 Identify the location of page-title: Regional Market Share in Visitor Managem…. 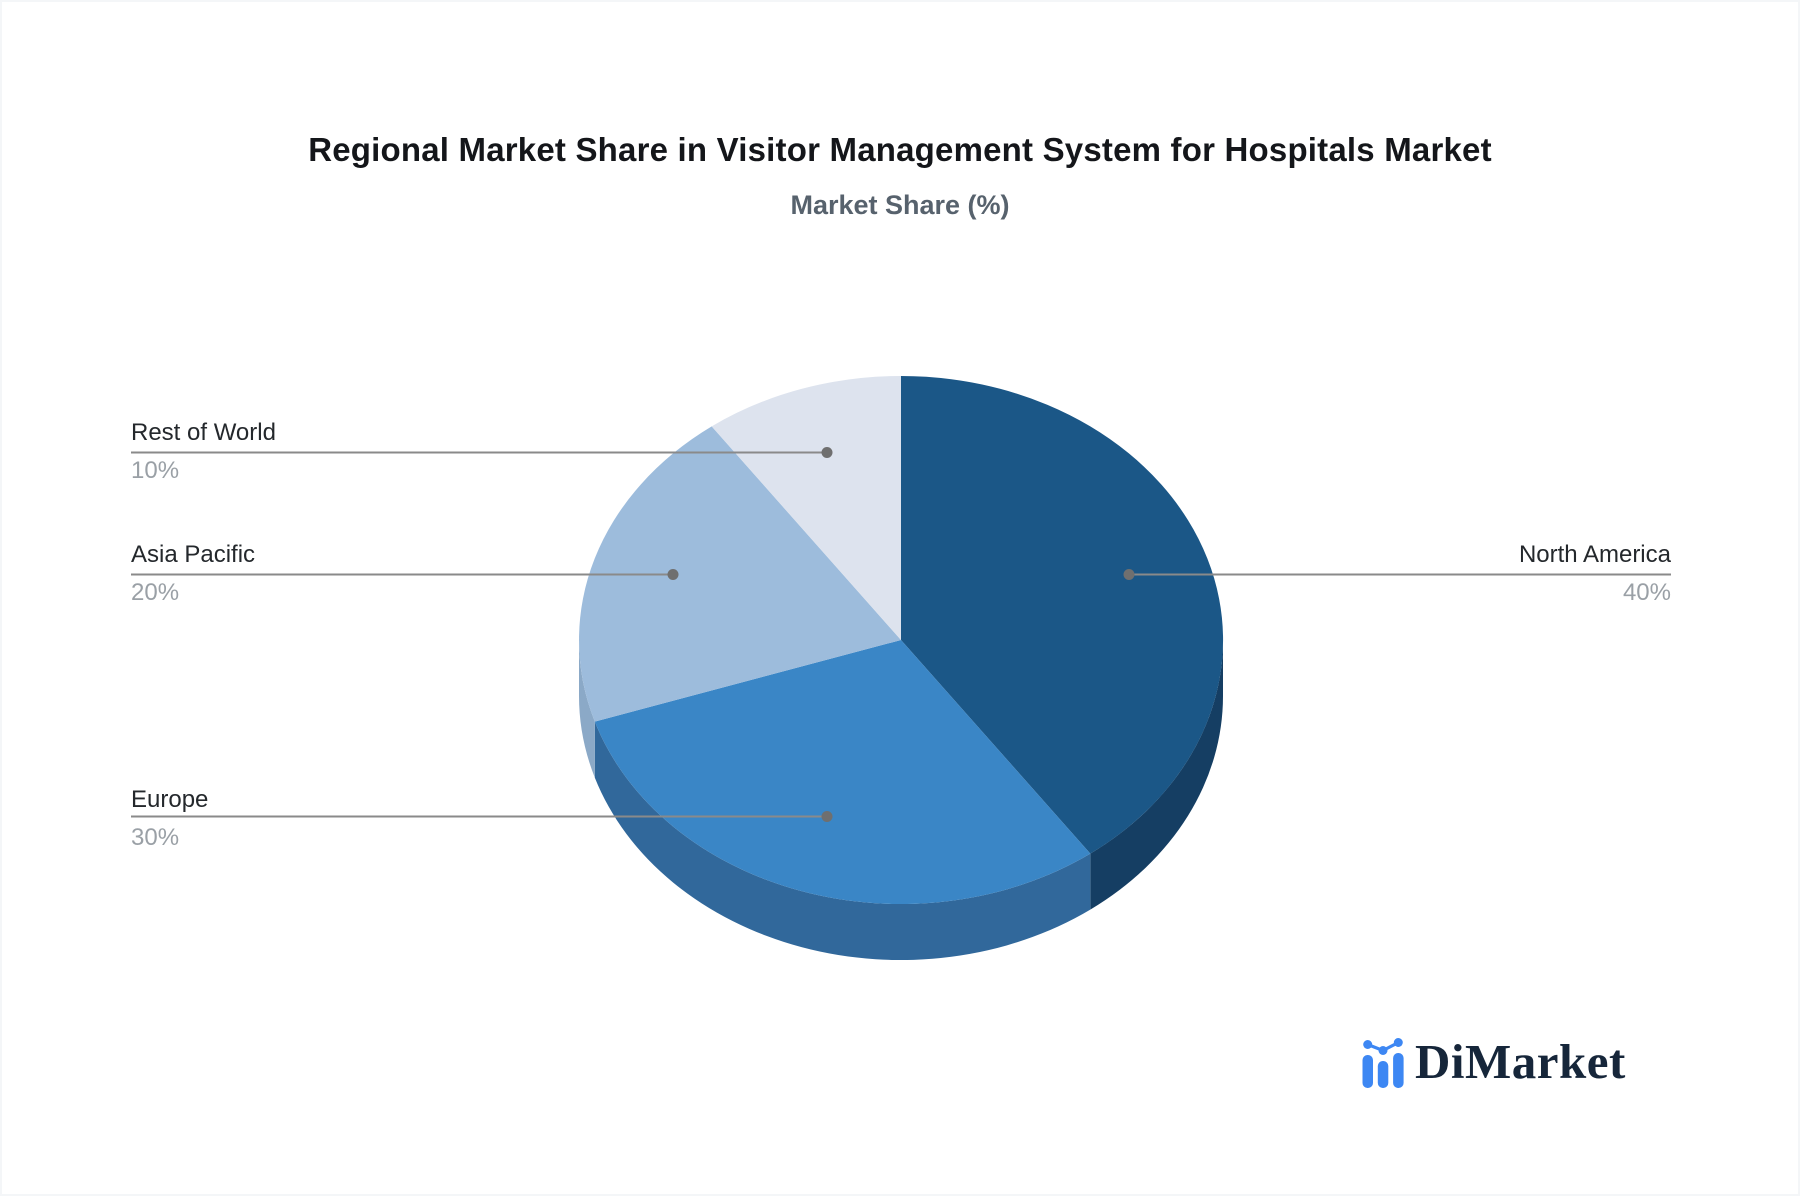
(900, 149).